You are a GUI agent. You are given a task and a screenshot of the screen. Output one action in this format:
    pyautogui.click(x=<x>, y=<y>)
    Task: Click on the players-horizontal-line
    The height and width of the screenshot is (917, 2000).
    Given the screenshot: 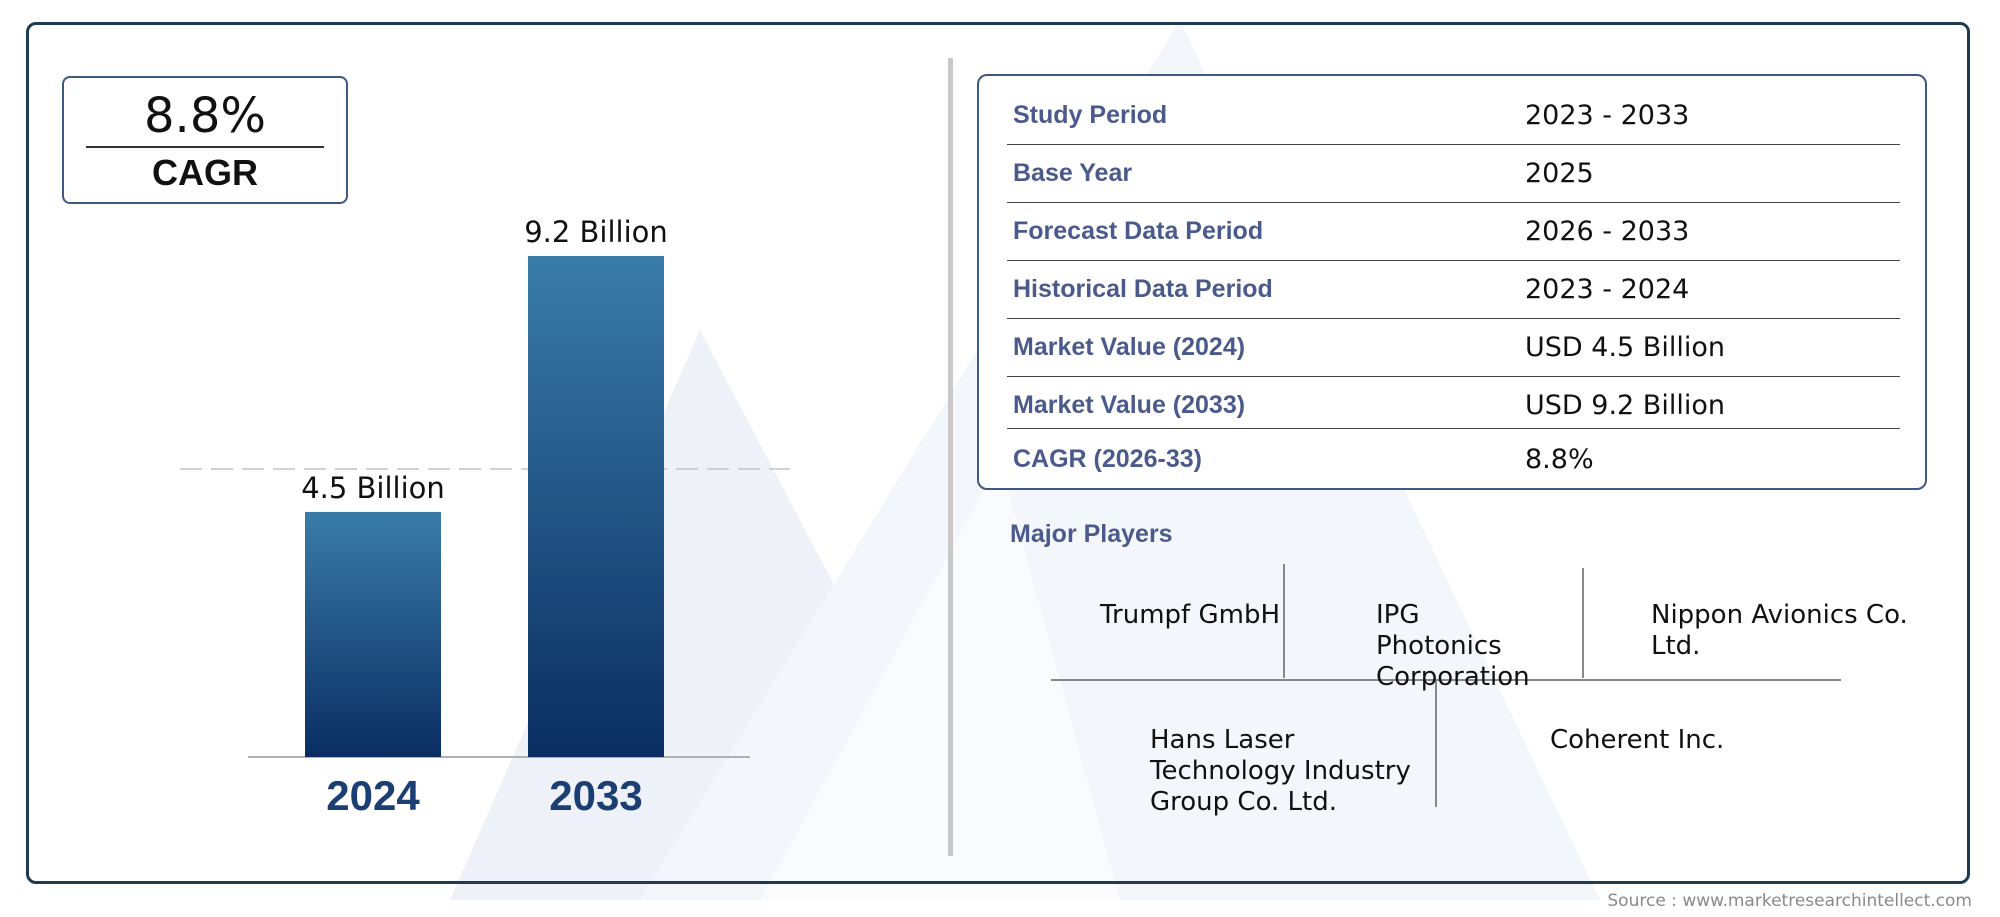 What is the action you would take?
    pyautogui.click(x=1446, y=680)
    